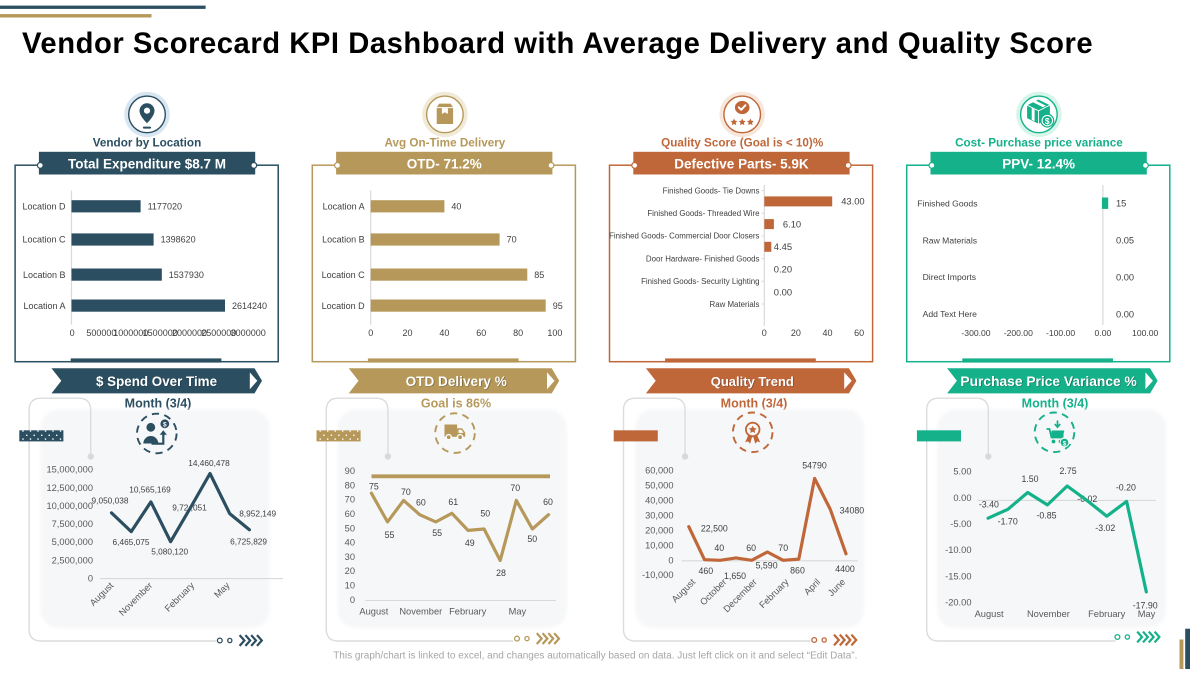  Describe the element at coordinates (767, 565) in the screenshot. I see `svg-text: 5,590` at that location.